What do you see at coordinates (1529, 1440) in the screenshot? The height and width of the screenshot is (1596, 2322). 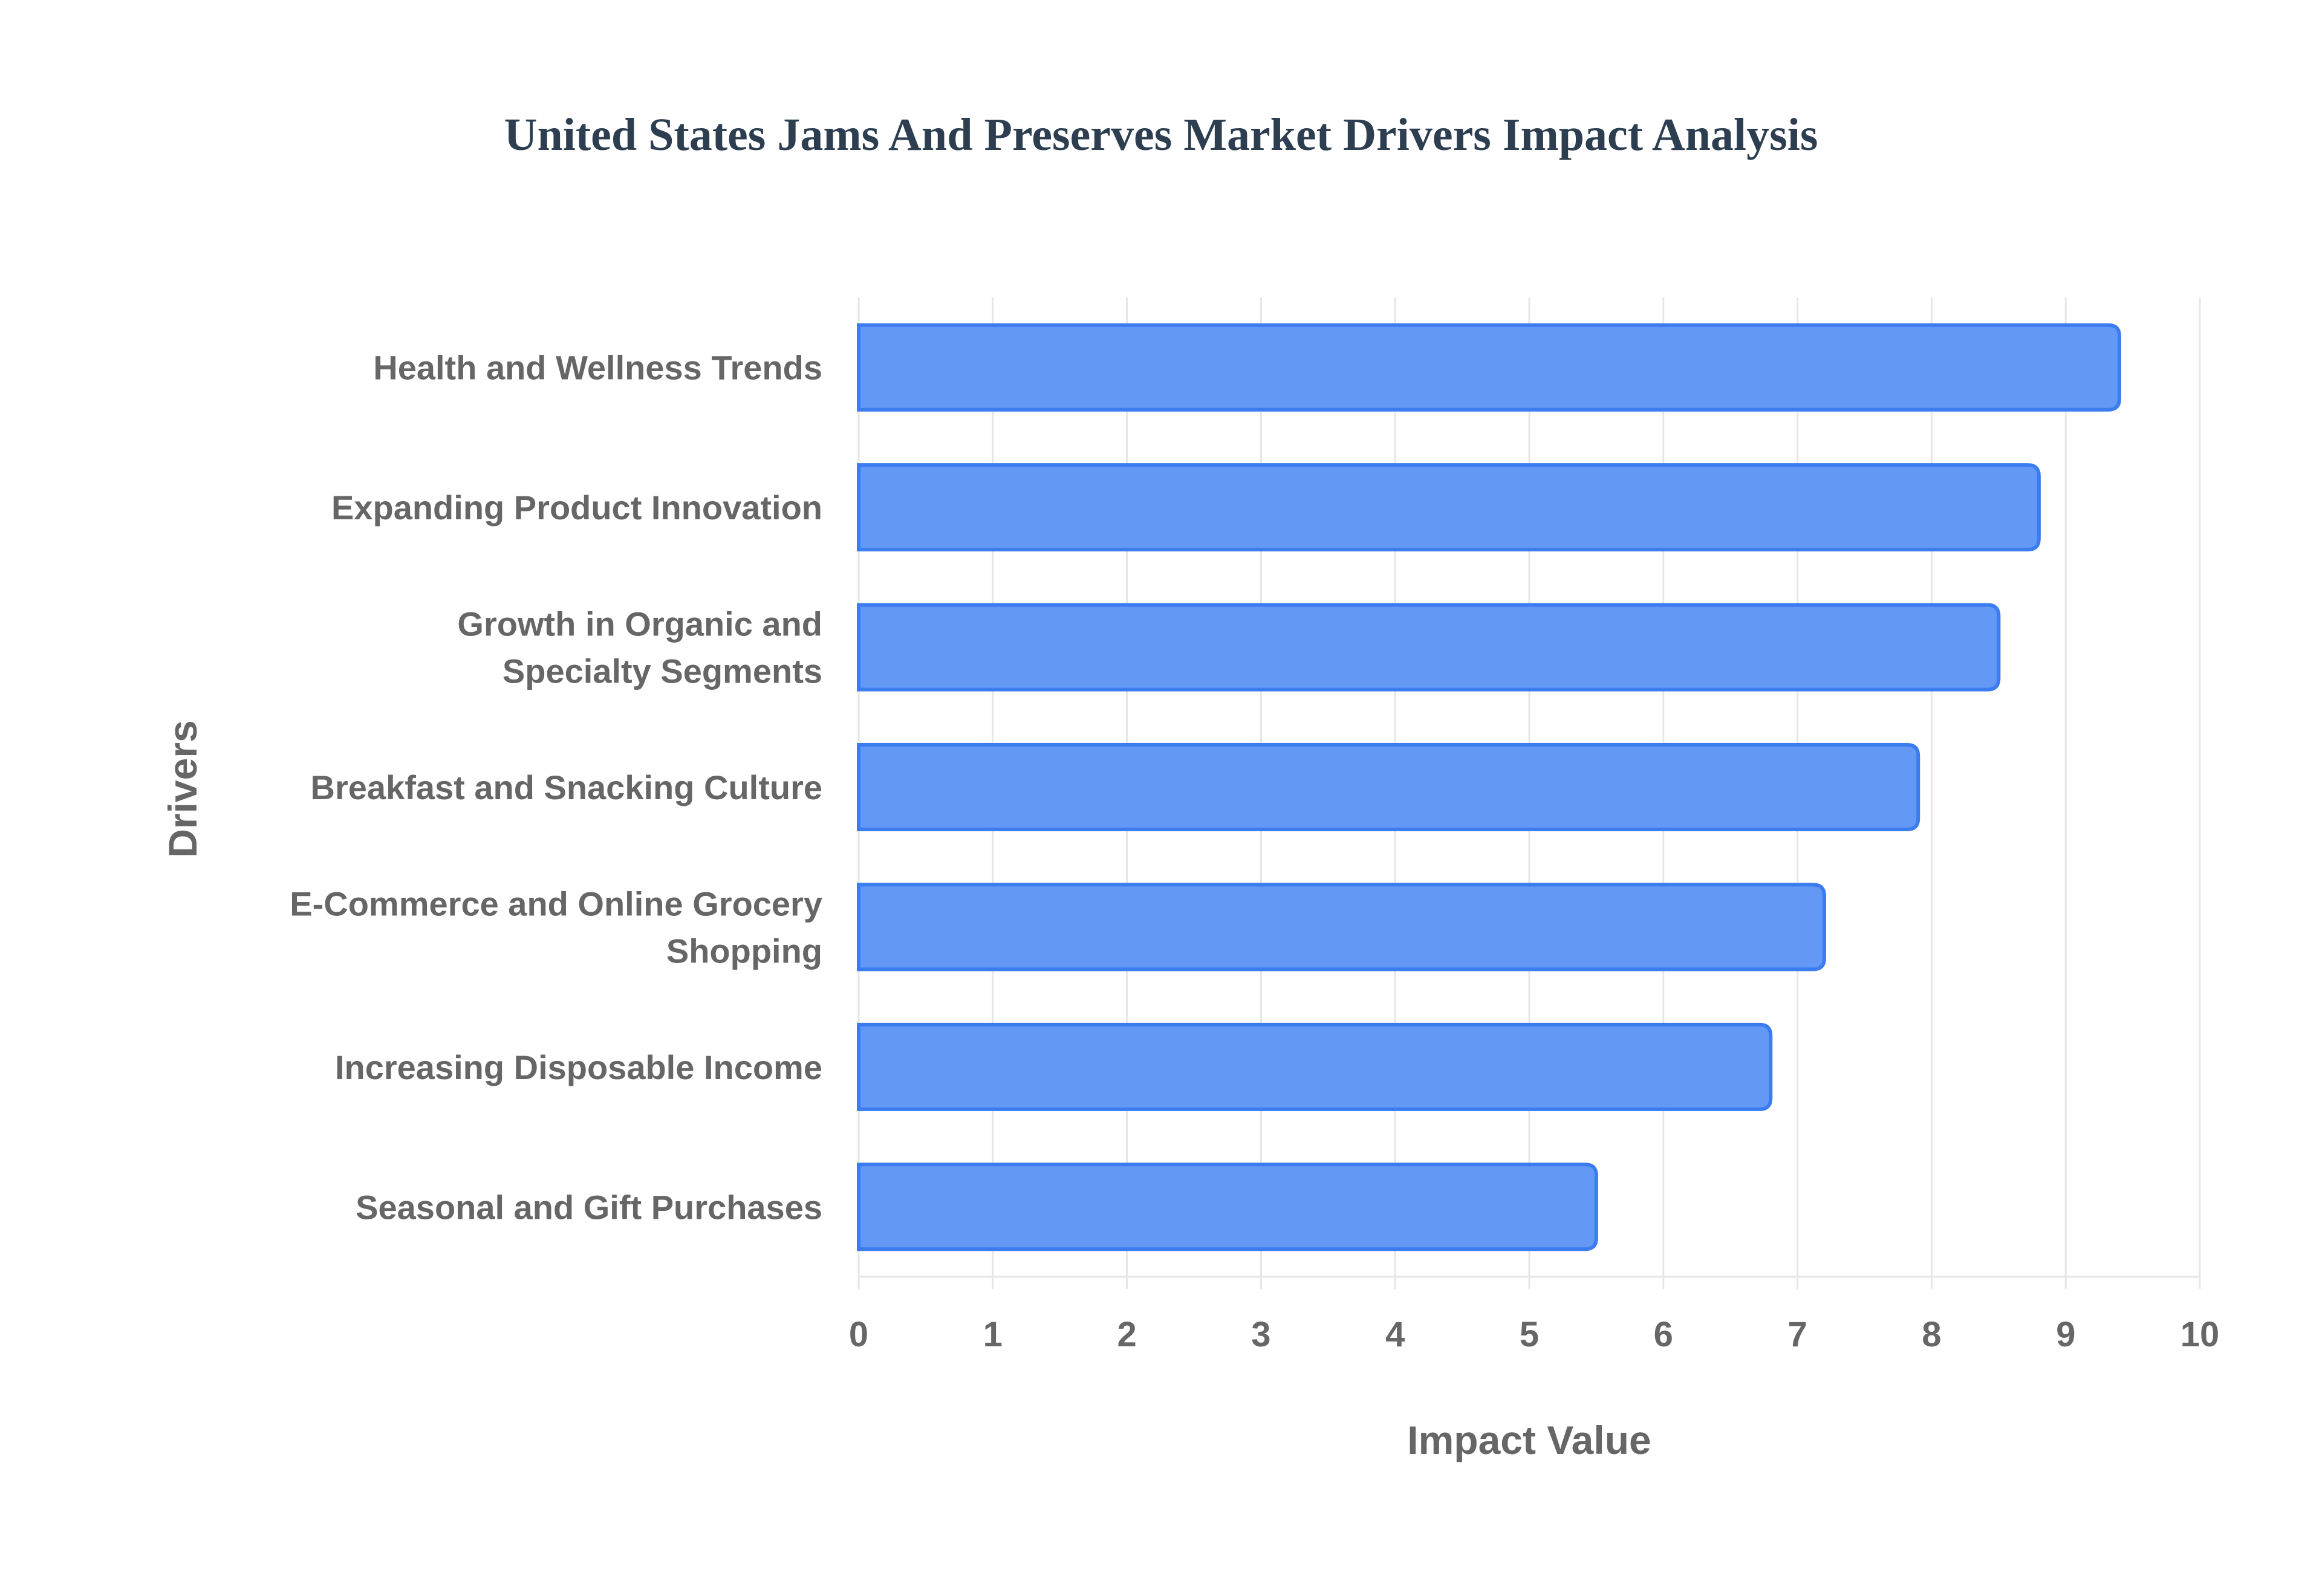 I see `x-axis-title: Impact Value` at bounding box center [1529, 1440].